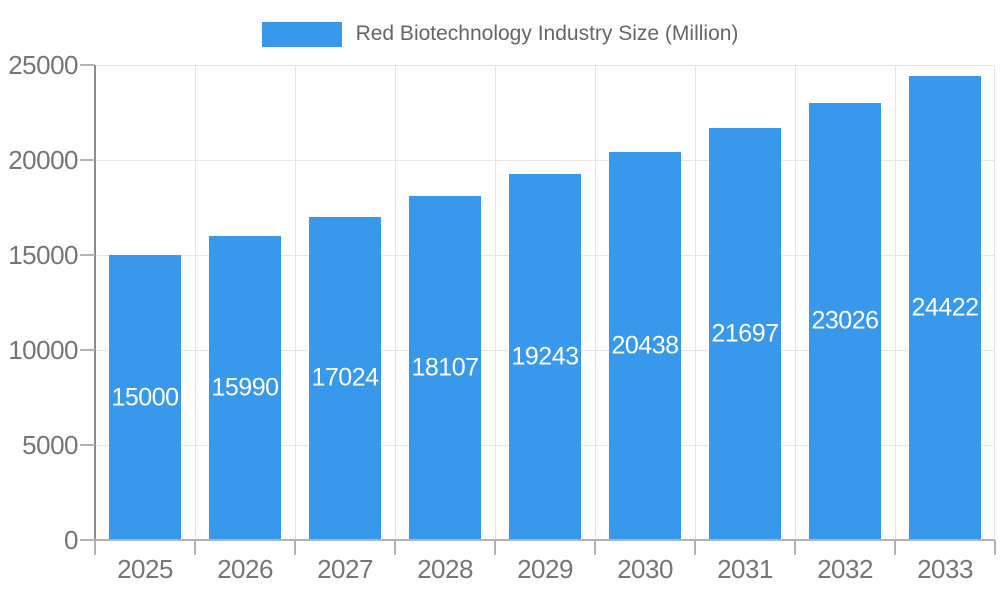 This screenshot has height=600, width=1000. I want to click on x-axis-tick-label: 2026, so click(245, 569).